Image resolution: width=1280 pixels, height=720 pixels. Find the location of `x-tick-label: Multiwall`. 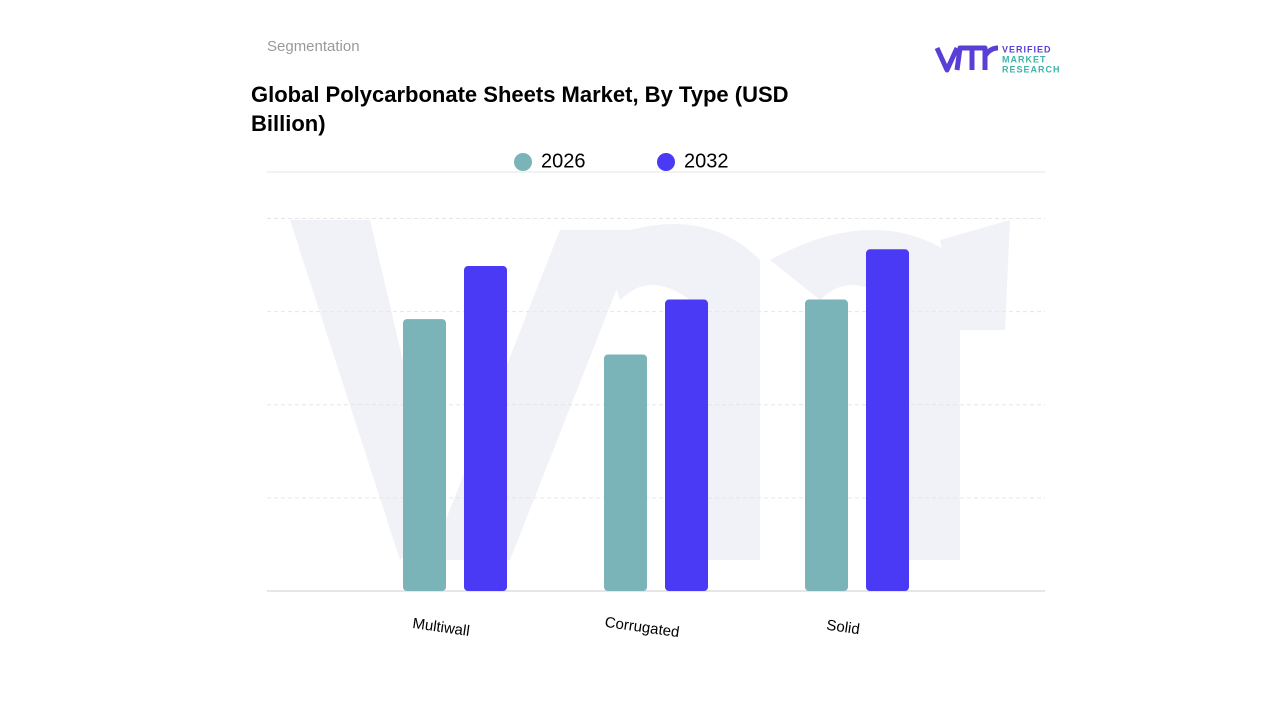

x-tick-label: Multiwall is located at coordinates (440, 627).